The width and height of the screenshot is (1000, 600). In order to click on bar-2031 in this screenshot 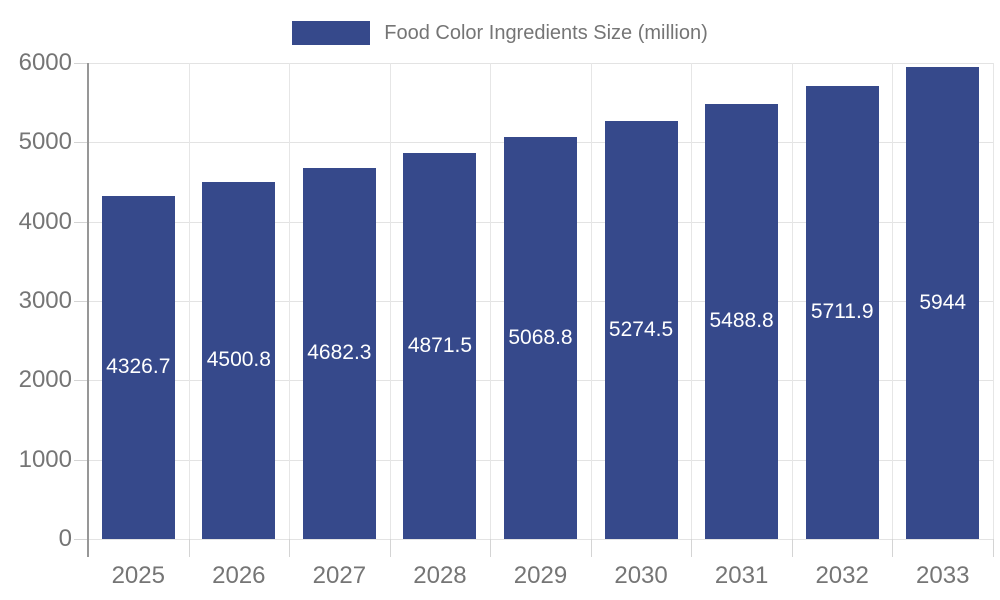, I will do `click(742, 321)`.